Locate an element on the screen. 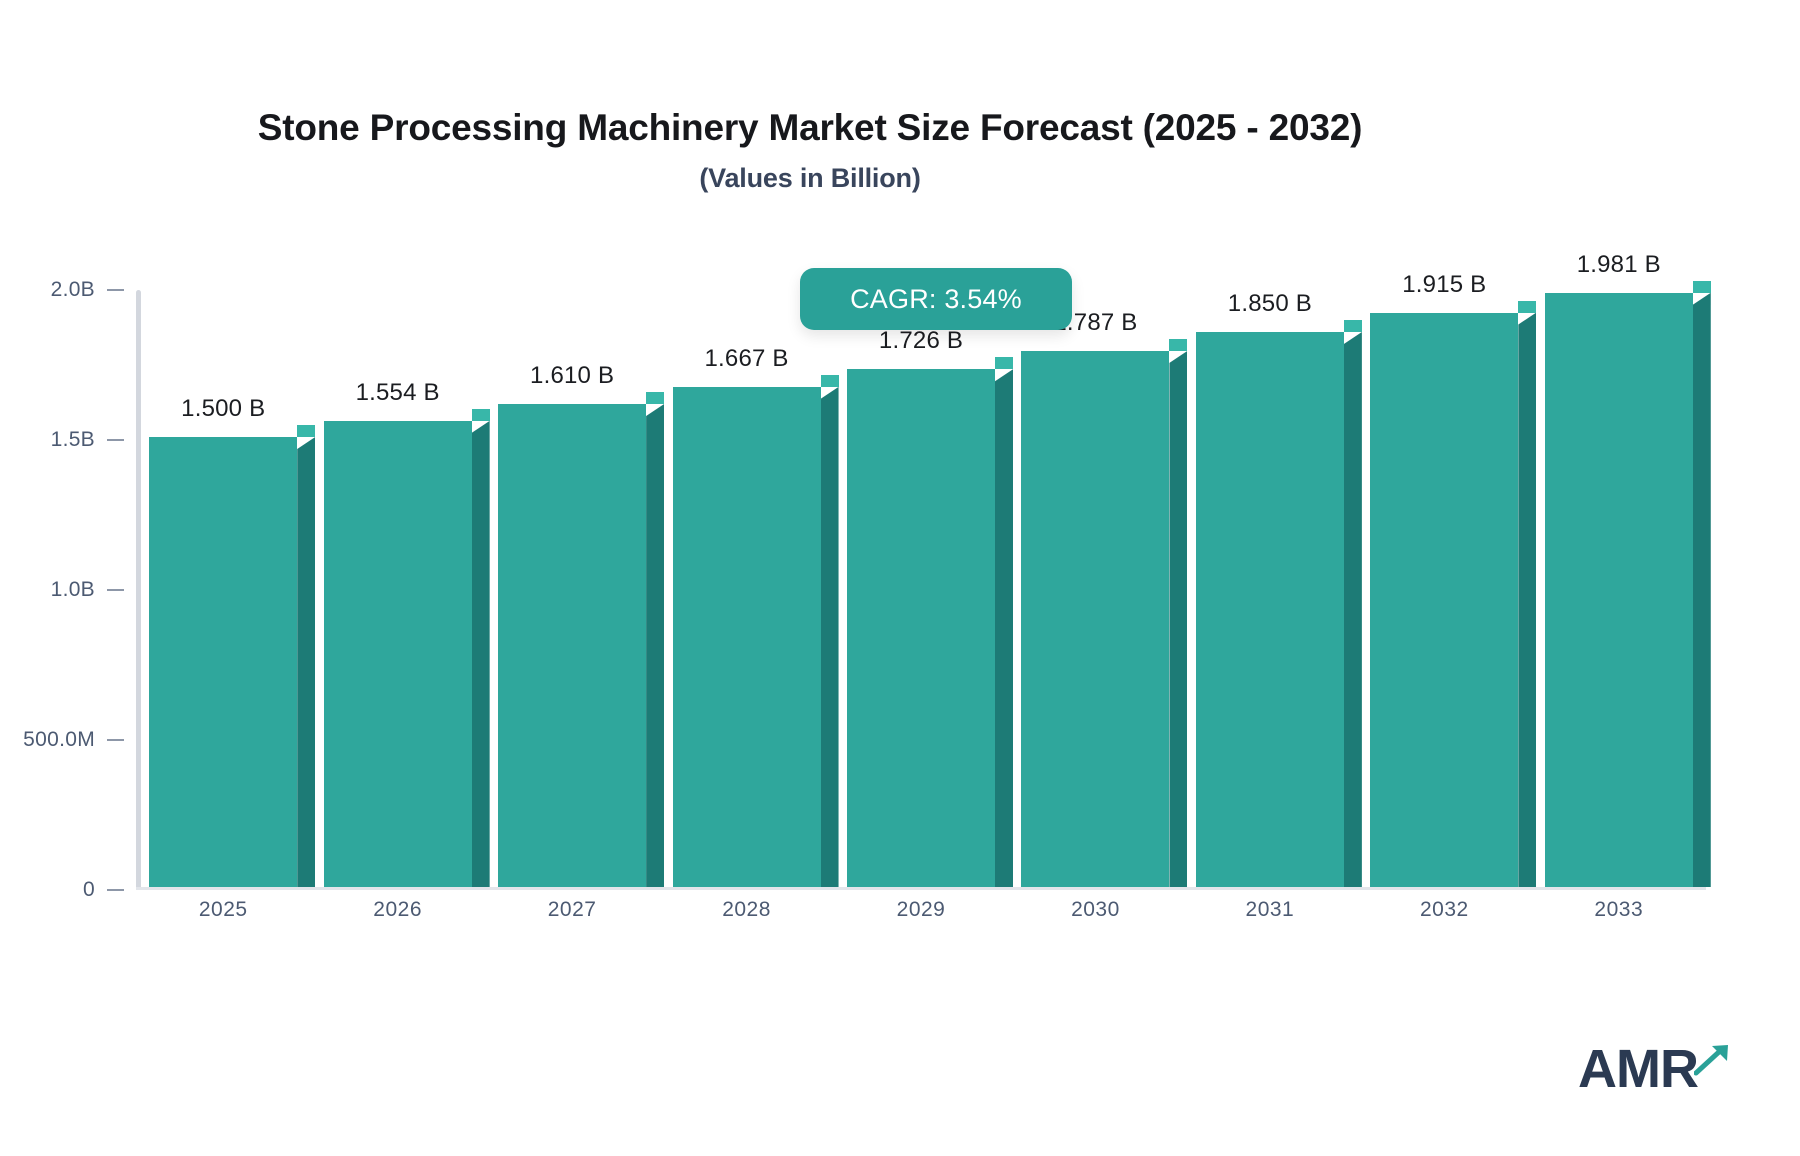 The height and width of the screenshot is (1156, 1800). y-axis-line is located at coordinates (138, 590).